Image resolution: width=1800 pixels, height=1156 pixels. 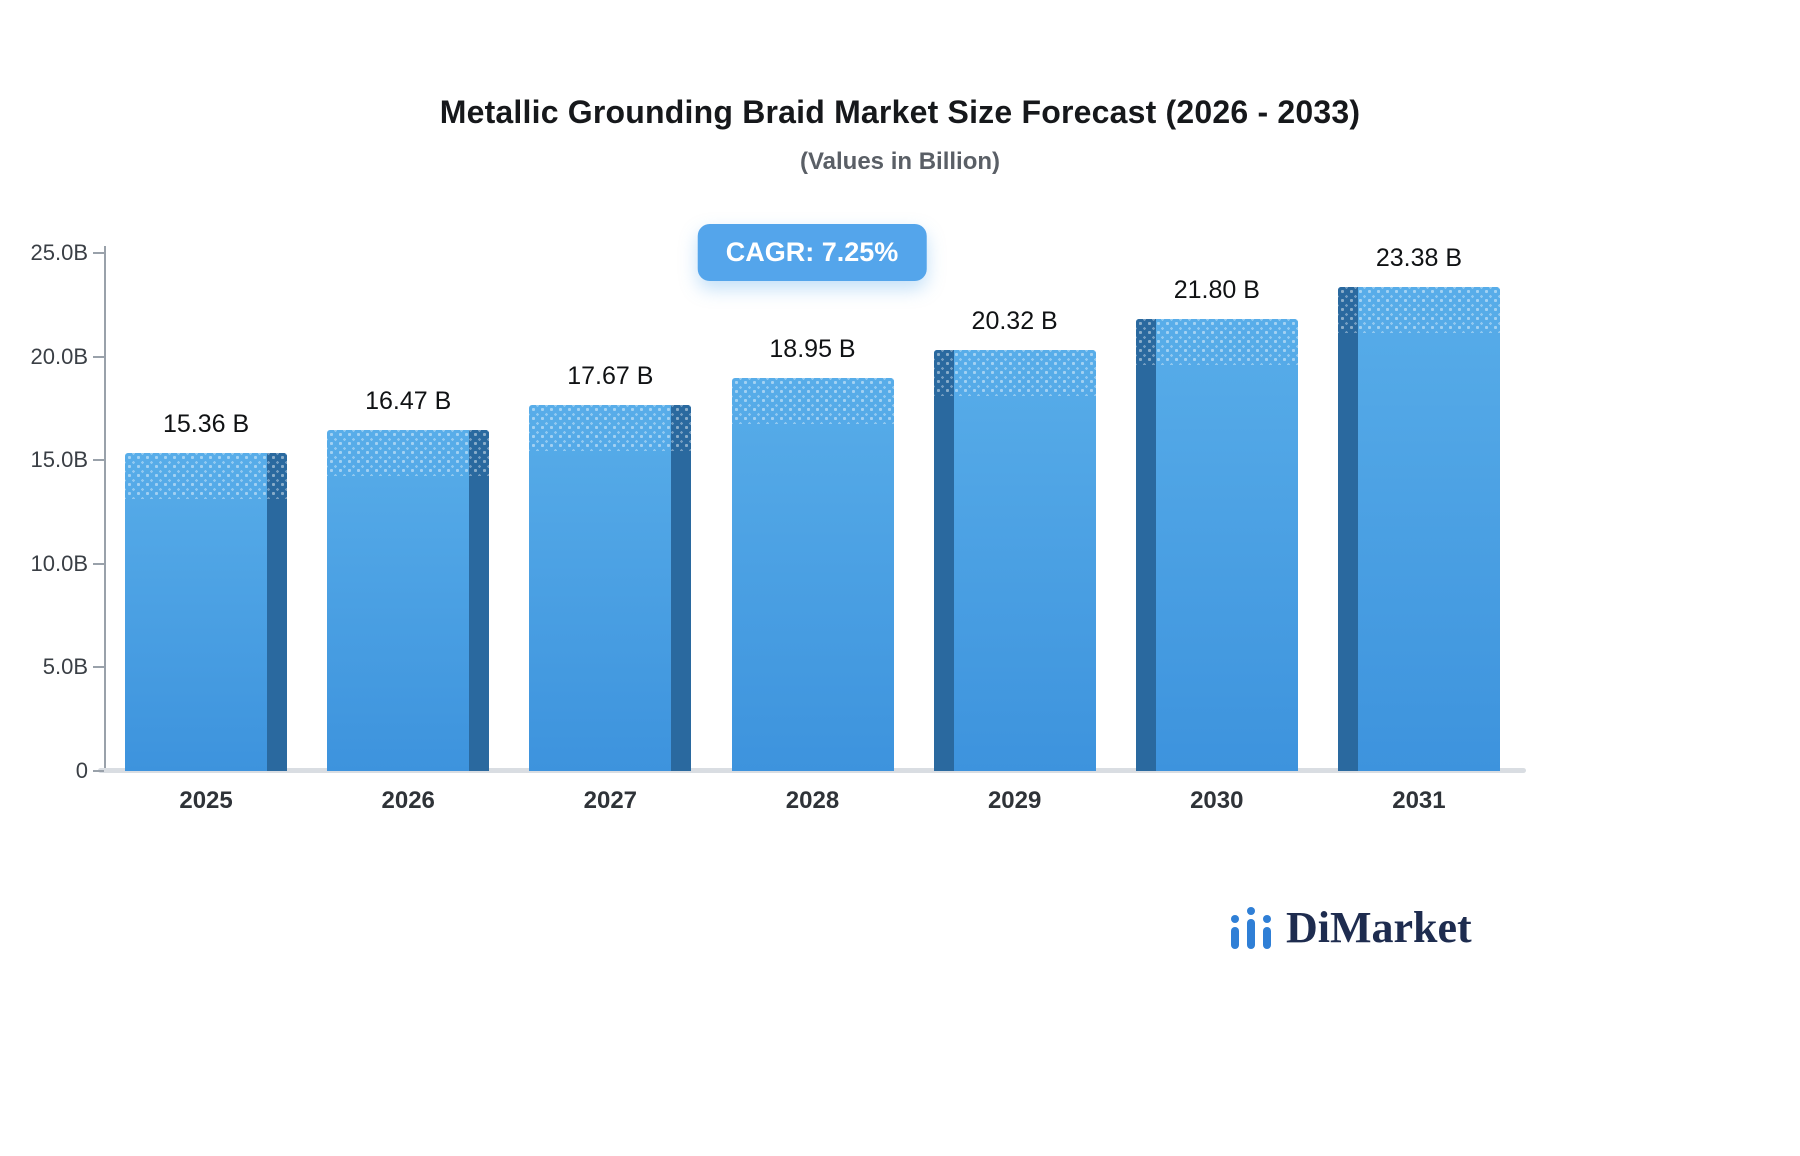 What do you see at coordinates (1379, 927) in the screenshot?
I see `brand-name: DiMarket` at bounding box center [1379, 927].